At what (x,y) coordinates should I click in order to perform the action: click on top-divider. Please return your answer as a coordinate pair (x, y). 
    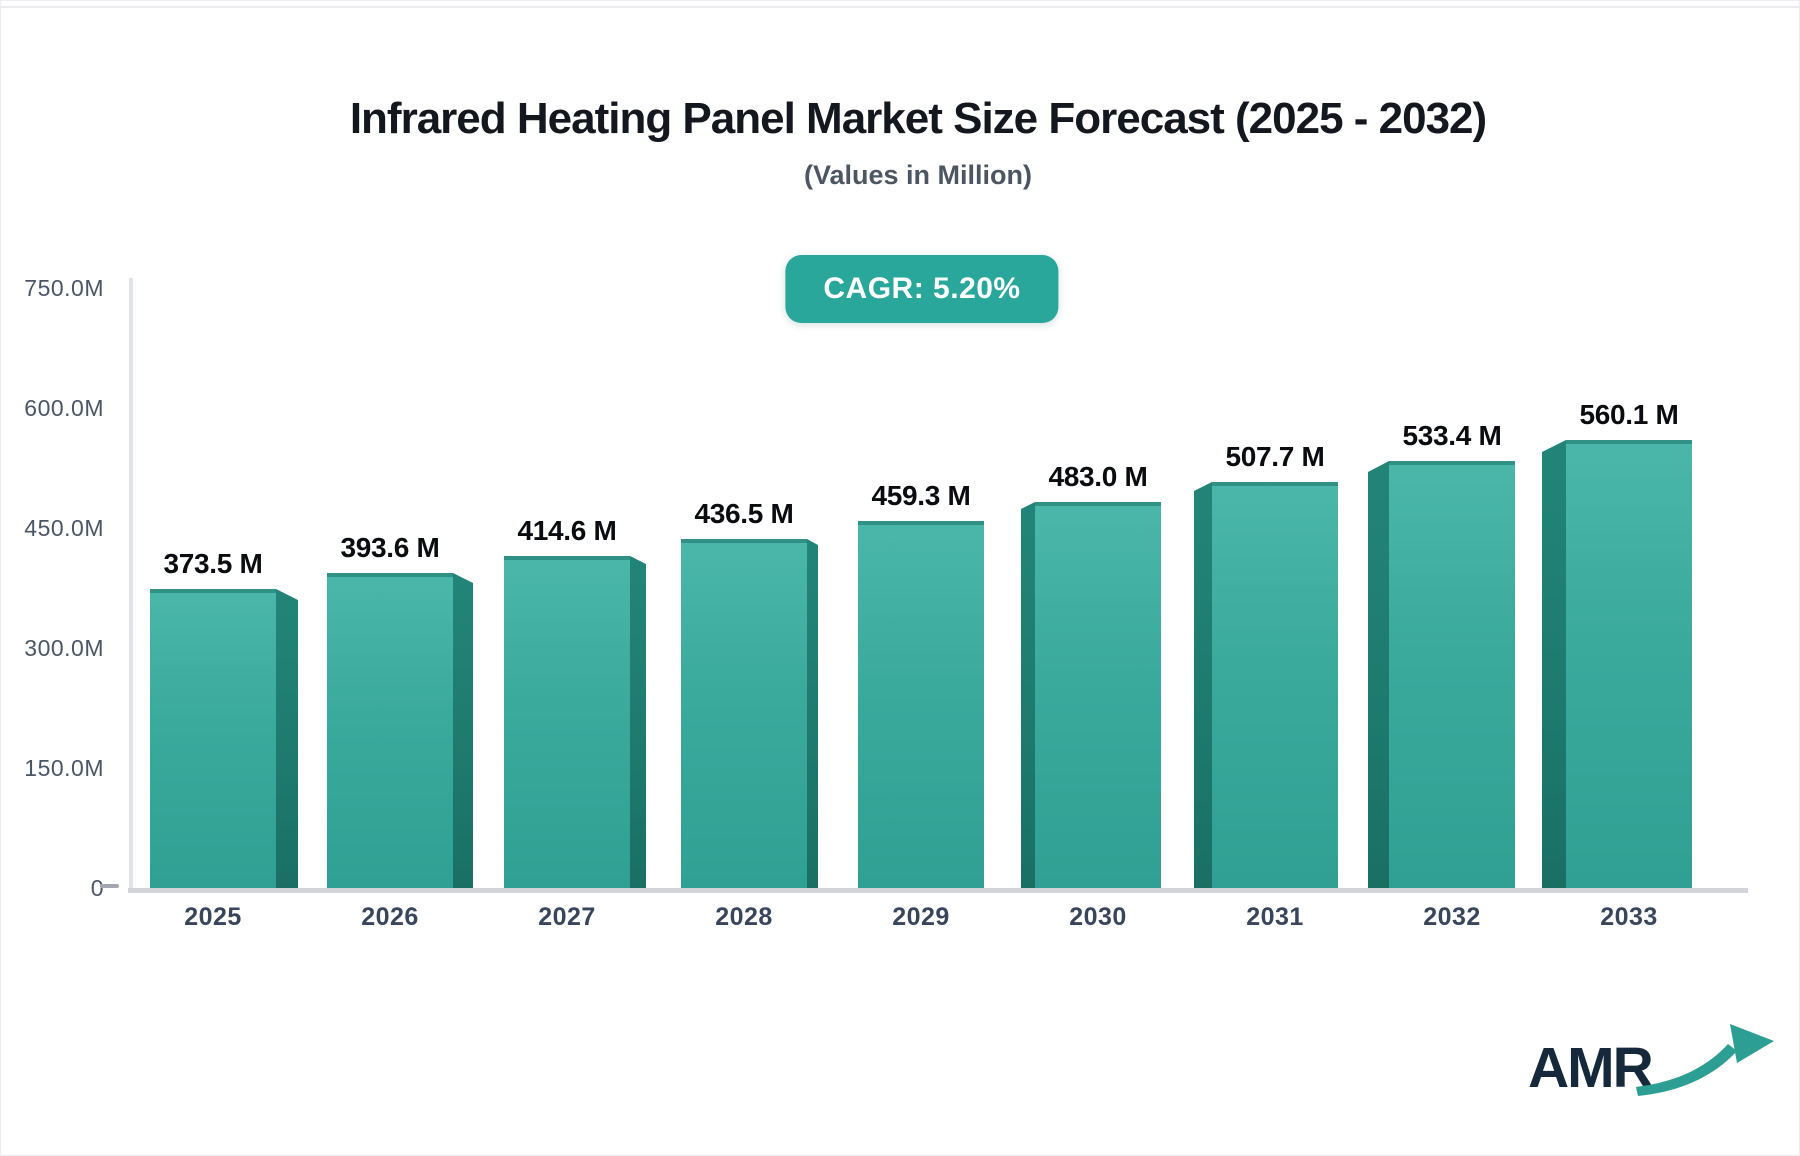
    Looking at the image, I should click on (900, 7).